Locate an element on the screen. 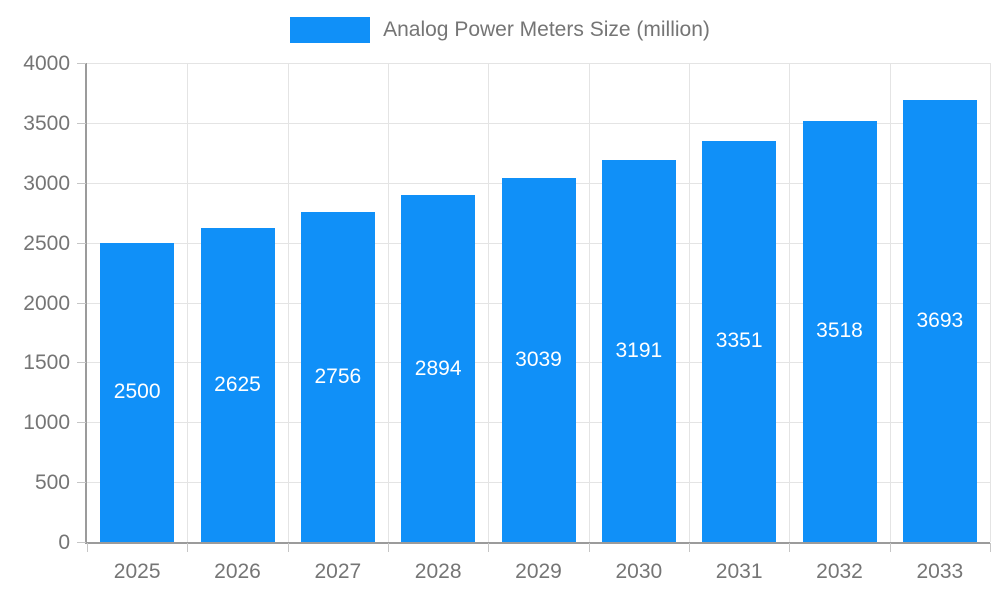 This screenshot has height=600, width=1000. legend: Analog Power Meters Size (million) is located at coordinates (500, 30).